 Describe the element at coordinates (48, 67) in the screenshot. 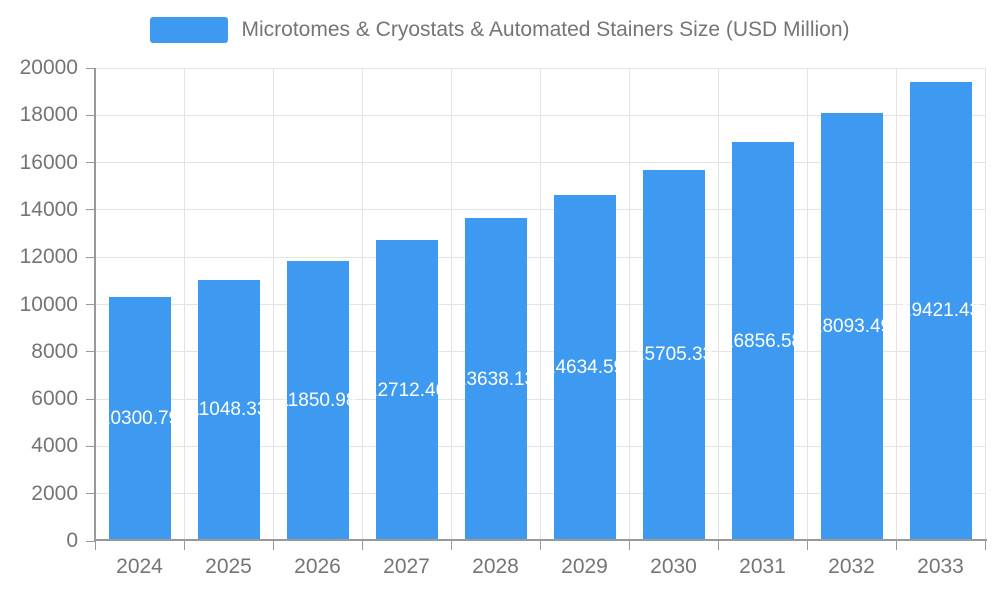

I see `y-axis-tick-label: 20000` at that location.